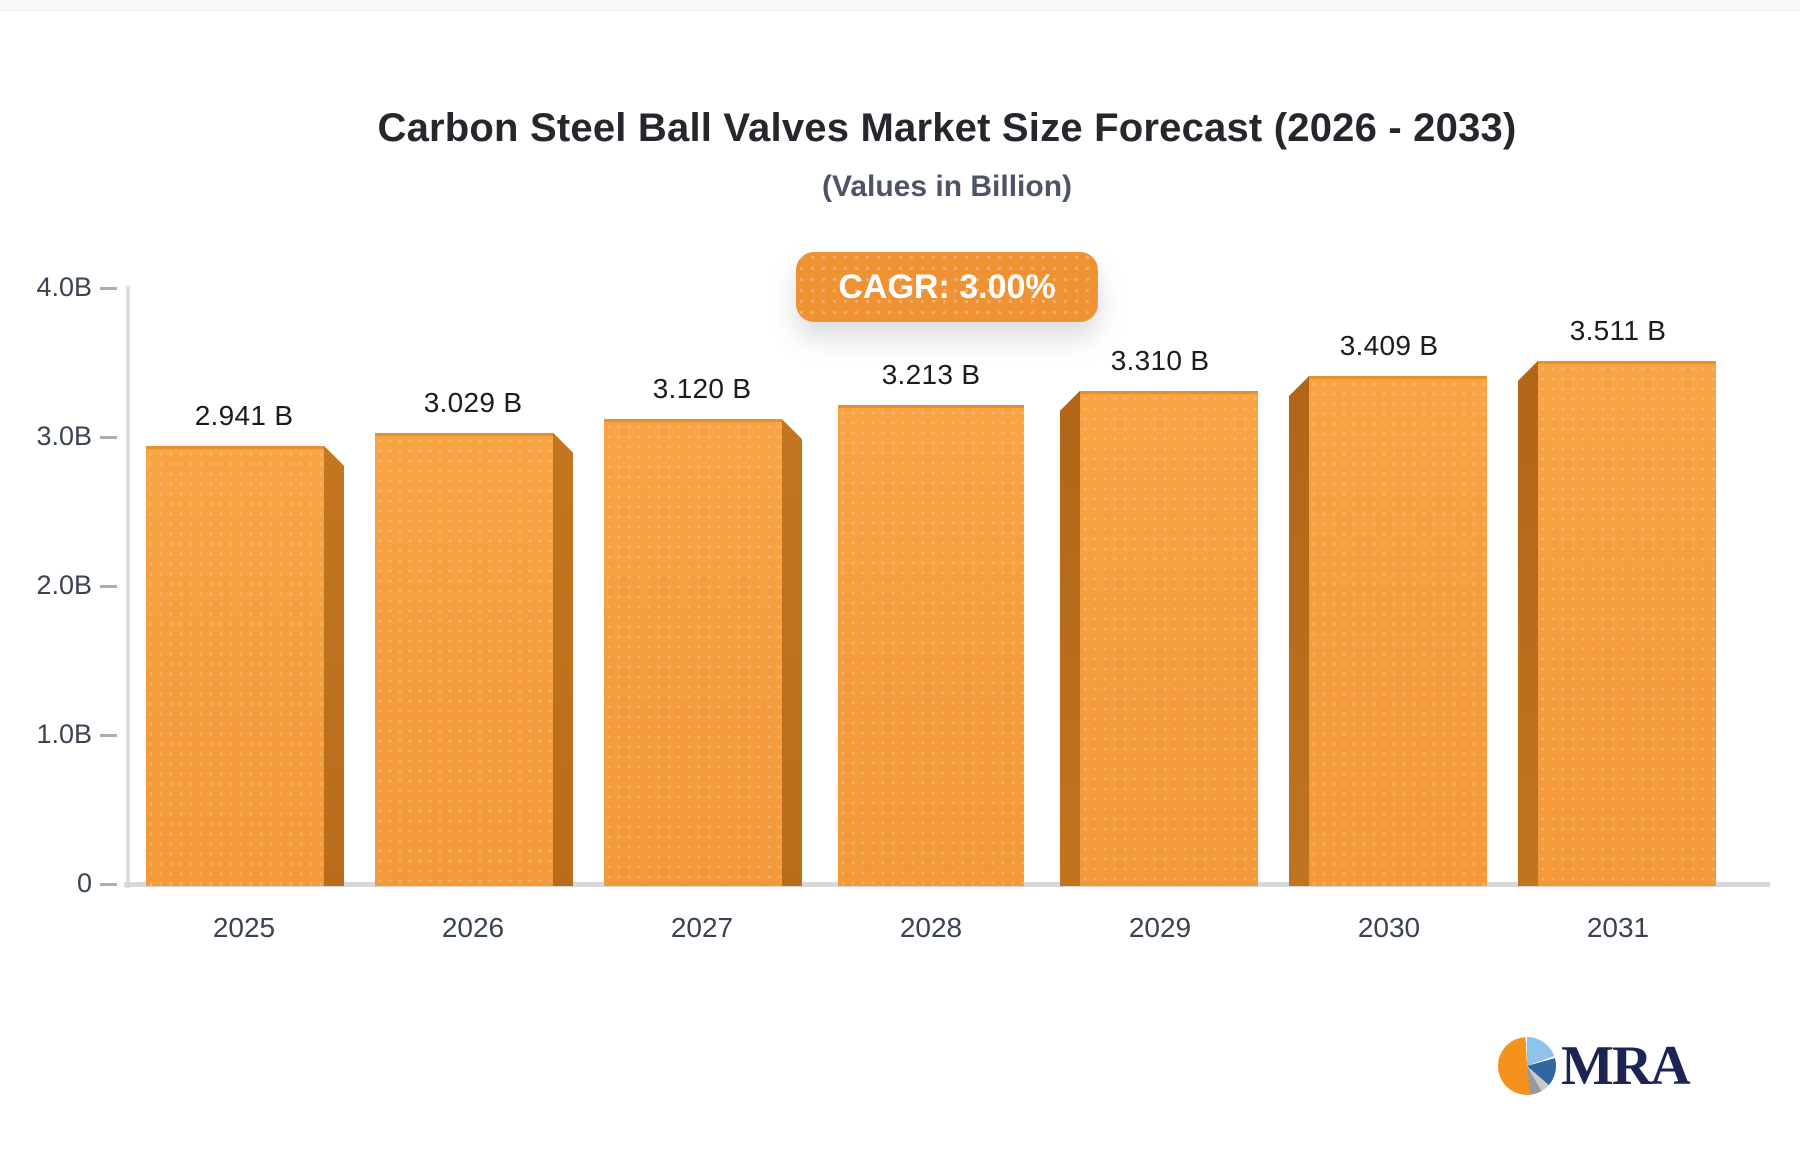 The height and width of the screenshot is (1156, 1800). What do you see at coordinates (128, 587) in the screenshot?
I see `y-axis-line` at bounding box center [128, 587].